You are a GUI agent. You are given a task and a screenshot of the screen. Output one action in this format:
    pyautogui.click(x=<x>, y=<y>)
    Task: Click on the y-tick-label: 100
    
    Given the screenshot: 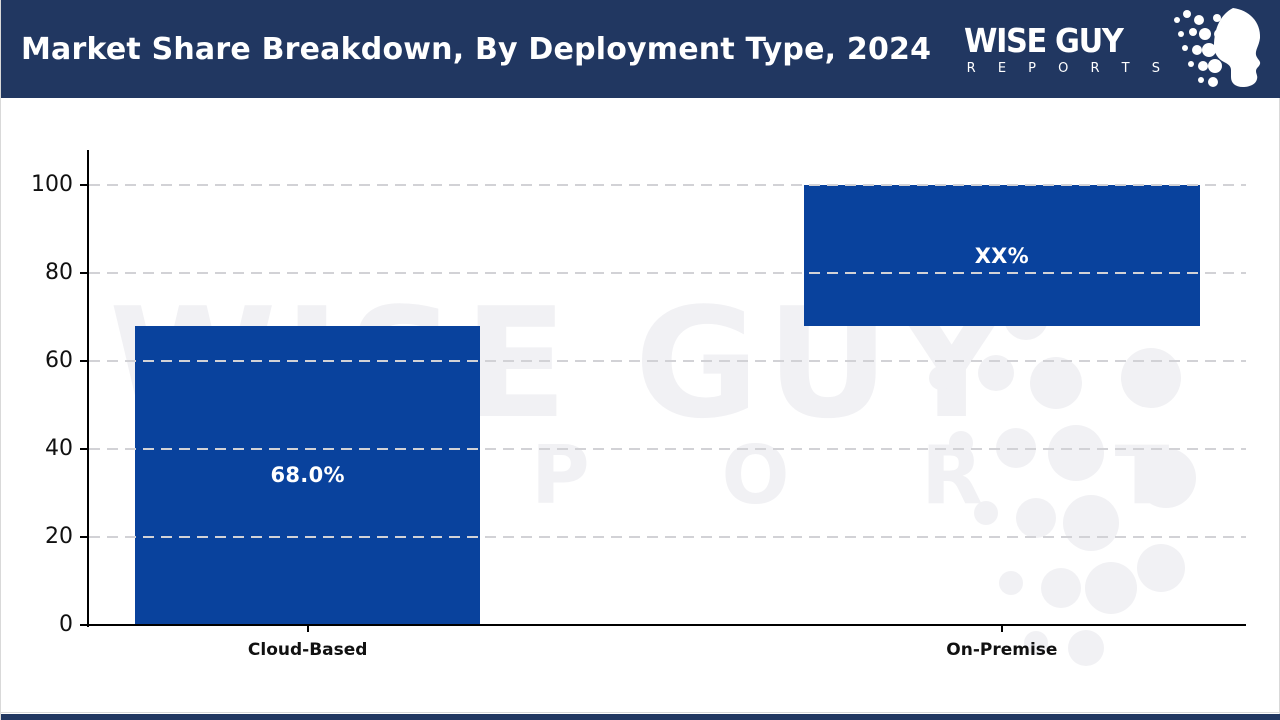 What is the action you would take?
    pyautogui.click(x=52, y=185)
    